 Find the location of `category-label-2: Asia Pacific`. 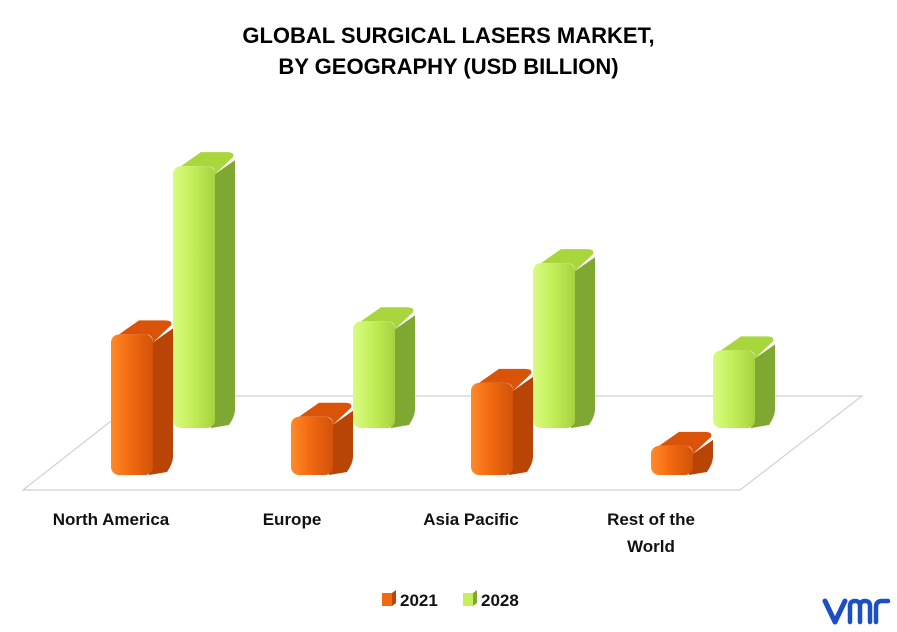

category-label-2: Asia Pacific is located at coordinates (470, 519).